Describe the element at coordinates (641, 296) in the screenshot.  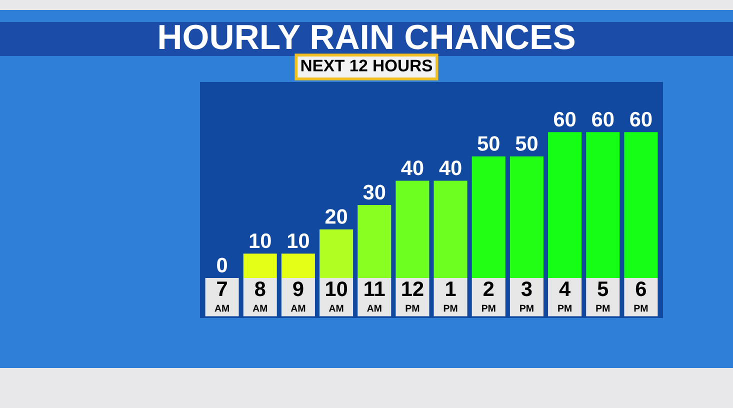
I see `x-tick-label: 6 PM` at that location.